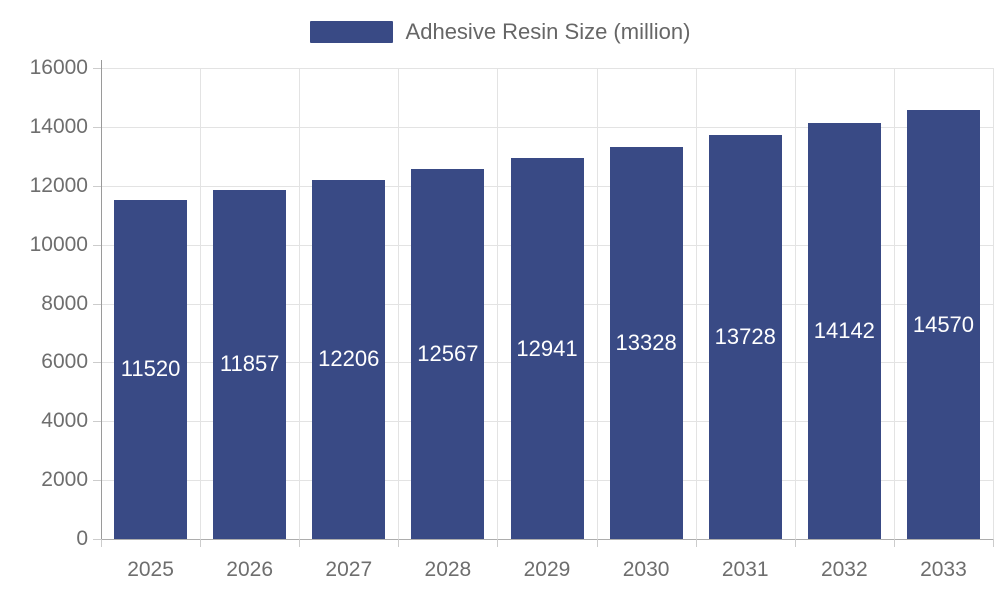 This screenshot has width=1000, height=600. What do you see at coordinates (64, 421) in the screenshot?
I see `y-axis-tick-label: 4000` at bounding box center [64, 421].